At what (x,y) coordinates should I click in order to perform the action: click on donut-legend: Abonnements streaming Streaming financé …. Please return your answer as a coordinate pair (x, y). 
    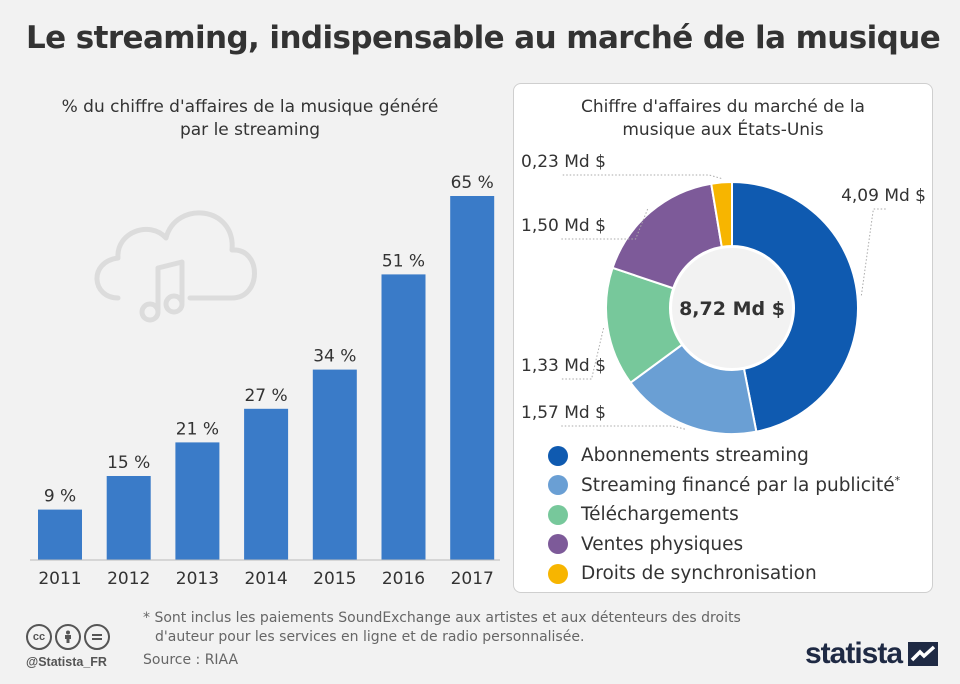
    Looking at the image, I should click on (724, 515).